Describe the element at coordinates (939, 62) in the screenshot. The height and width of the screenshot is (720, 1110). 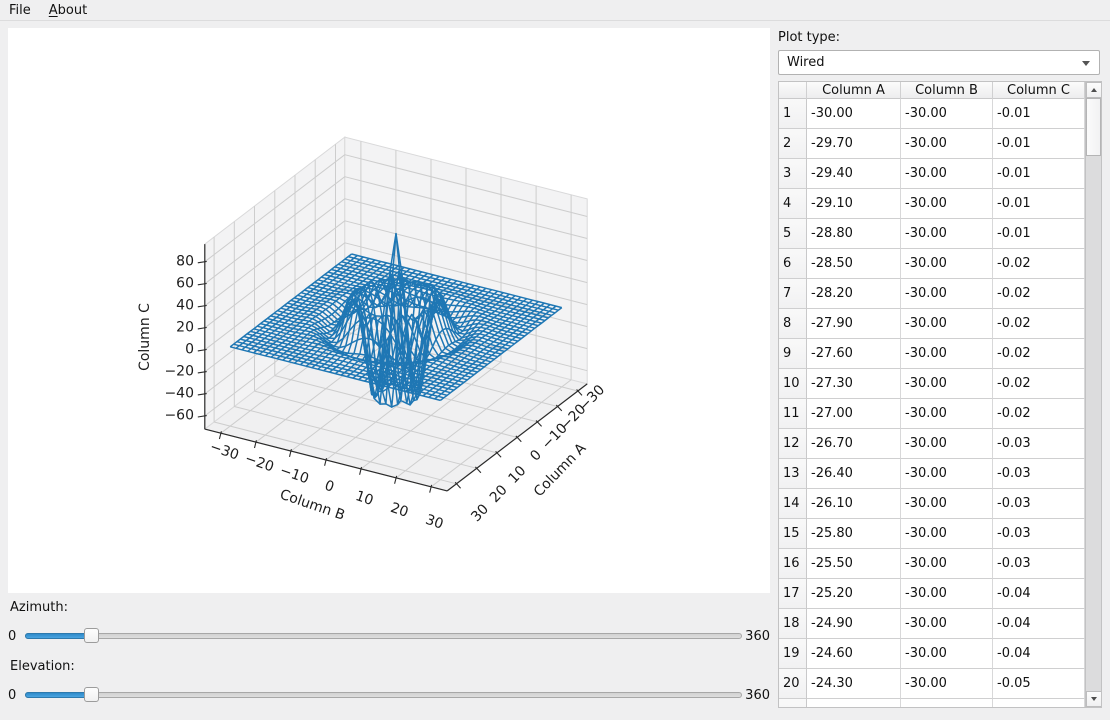
I see `plot-type-select: Wired` at that location.